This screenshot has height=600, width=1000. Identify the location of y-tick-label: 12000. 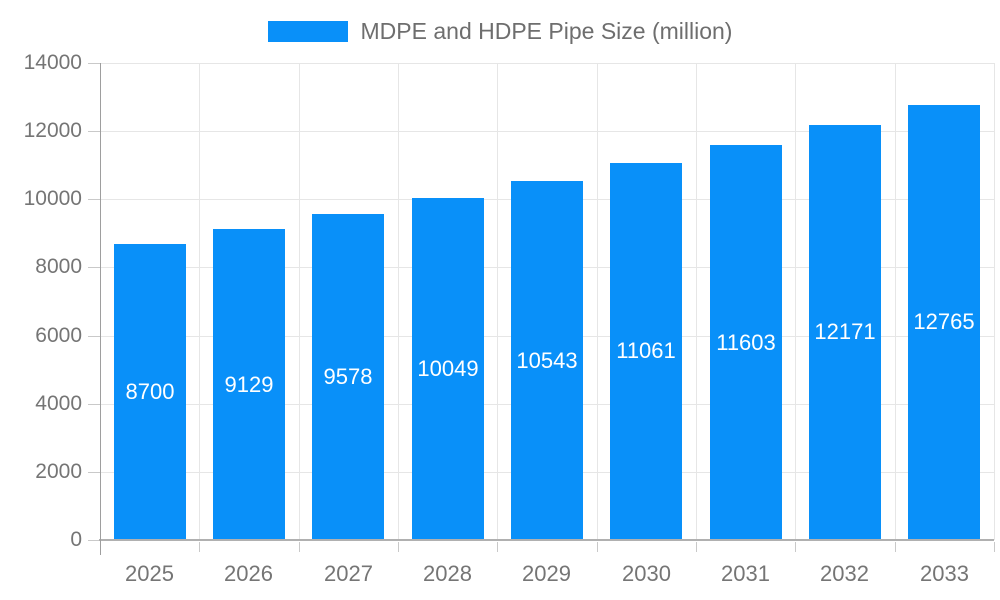
(52, 130).